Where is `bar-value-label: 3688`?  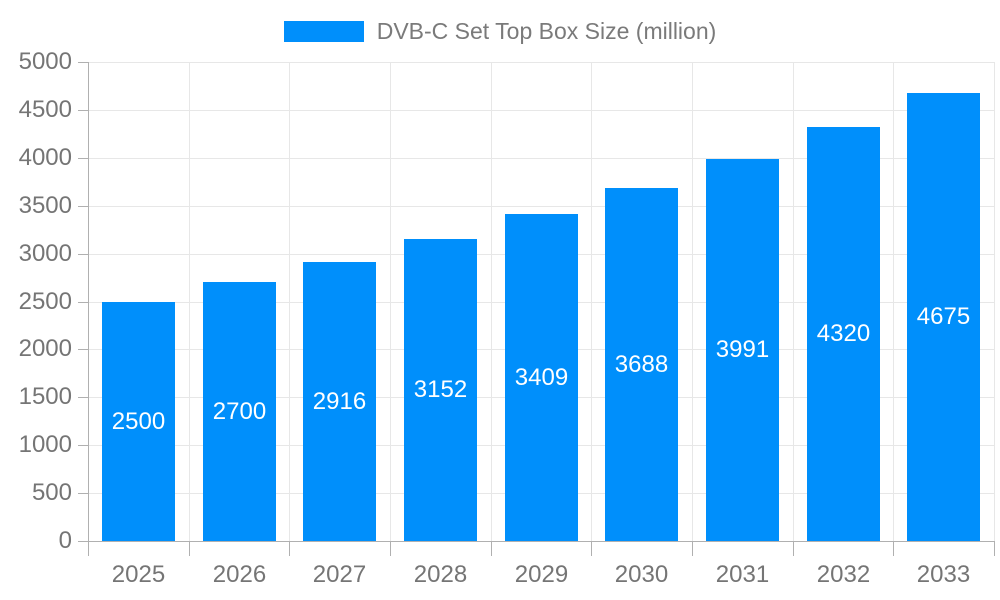 bar-value-label: 3688 is located at coordinates (641, 364).